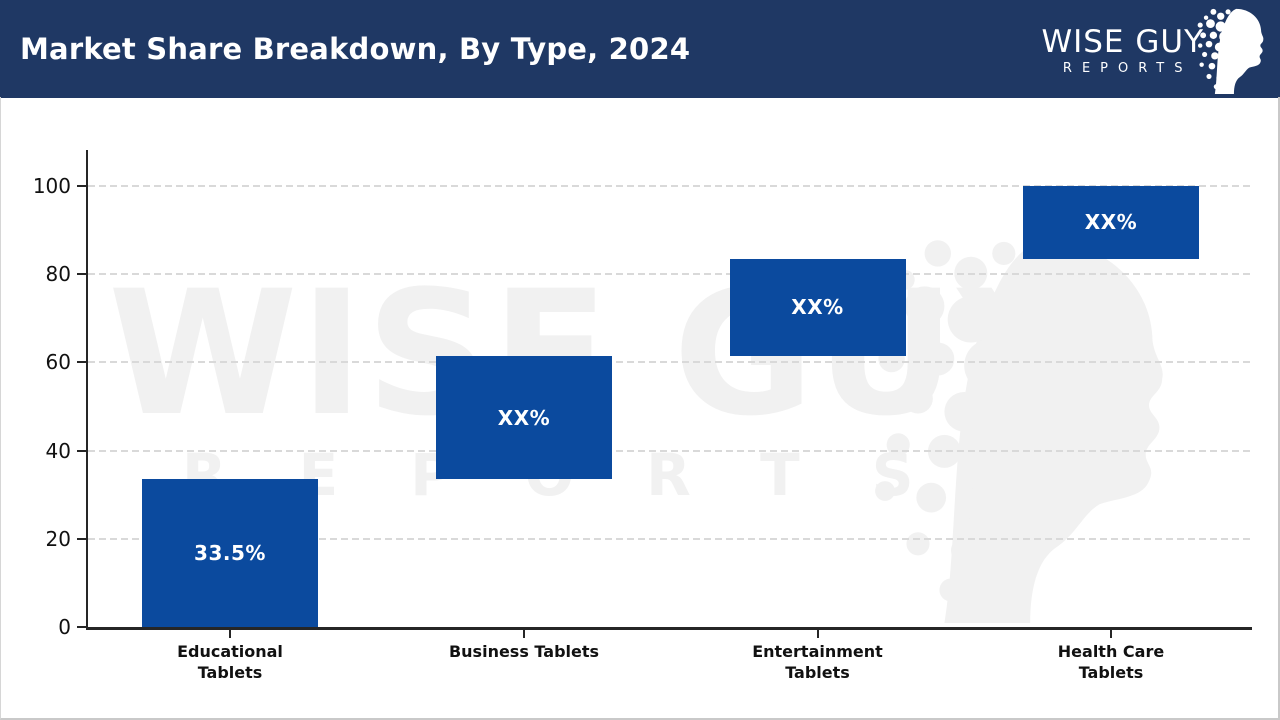 Image resolution: width=1280 pixels, height=720 pixels. I want to click on x-category-label: Health Care Tablets, so click(1111, 662).